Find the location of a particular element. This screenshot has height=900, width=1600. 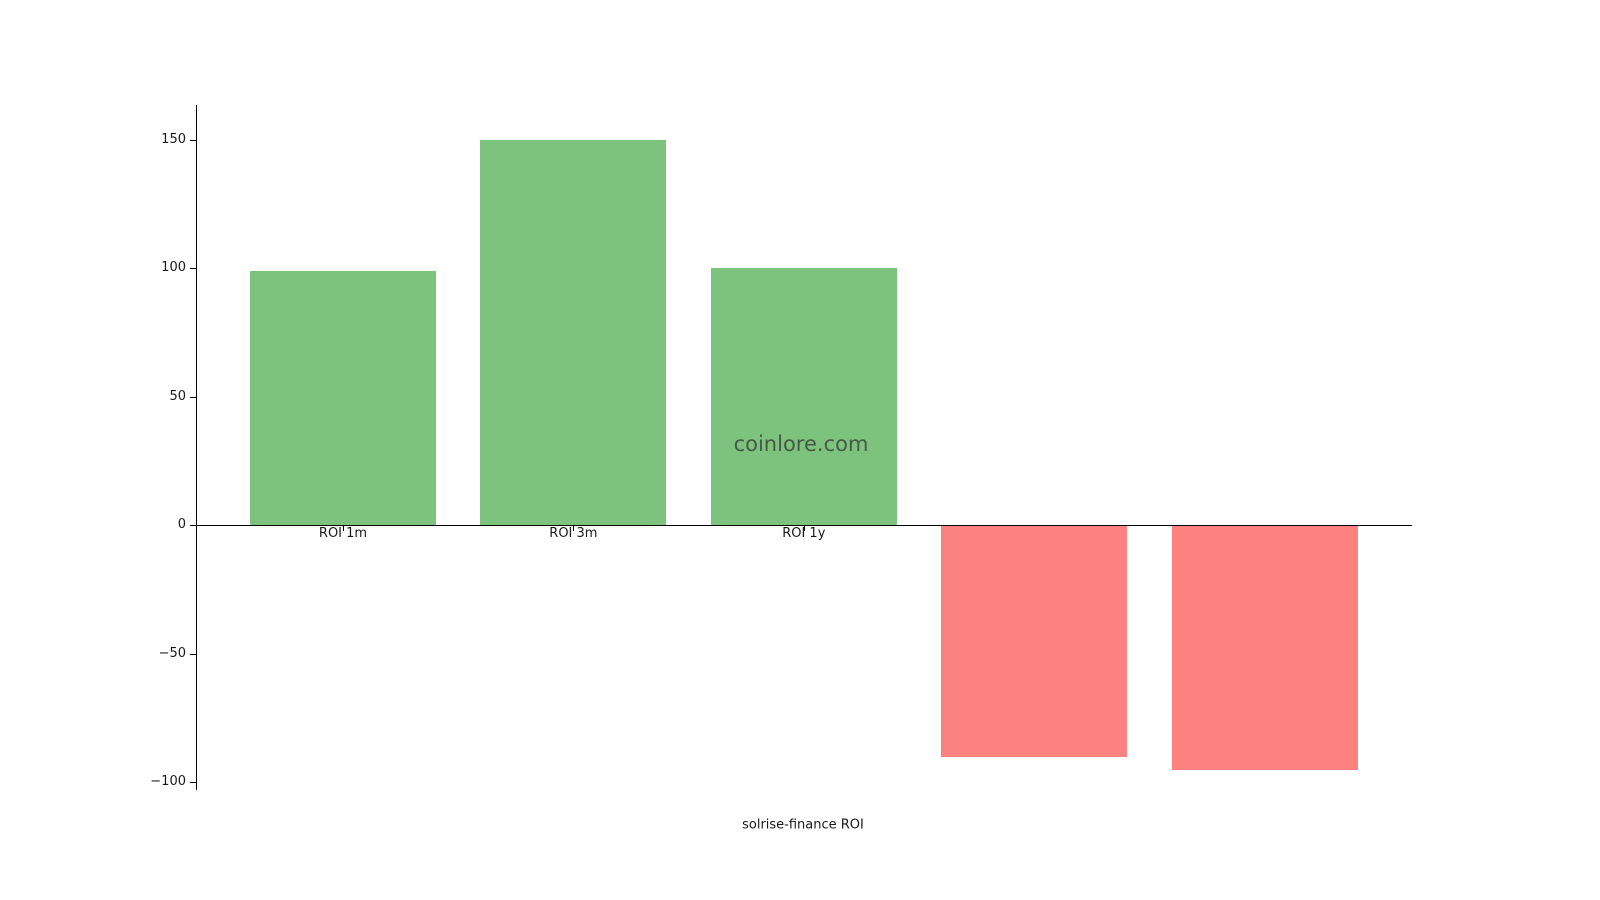

bar-roi-1m is located at coordinates (343, 397).